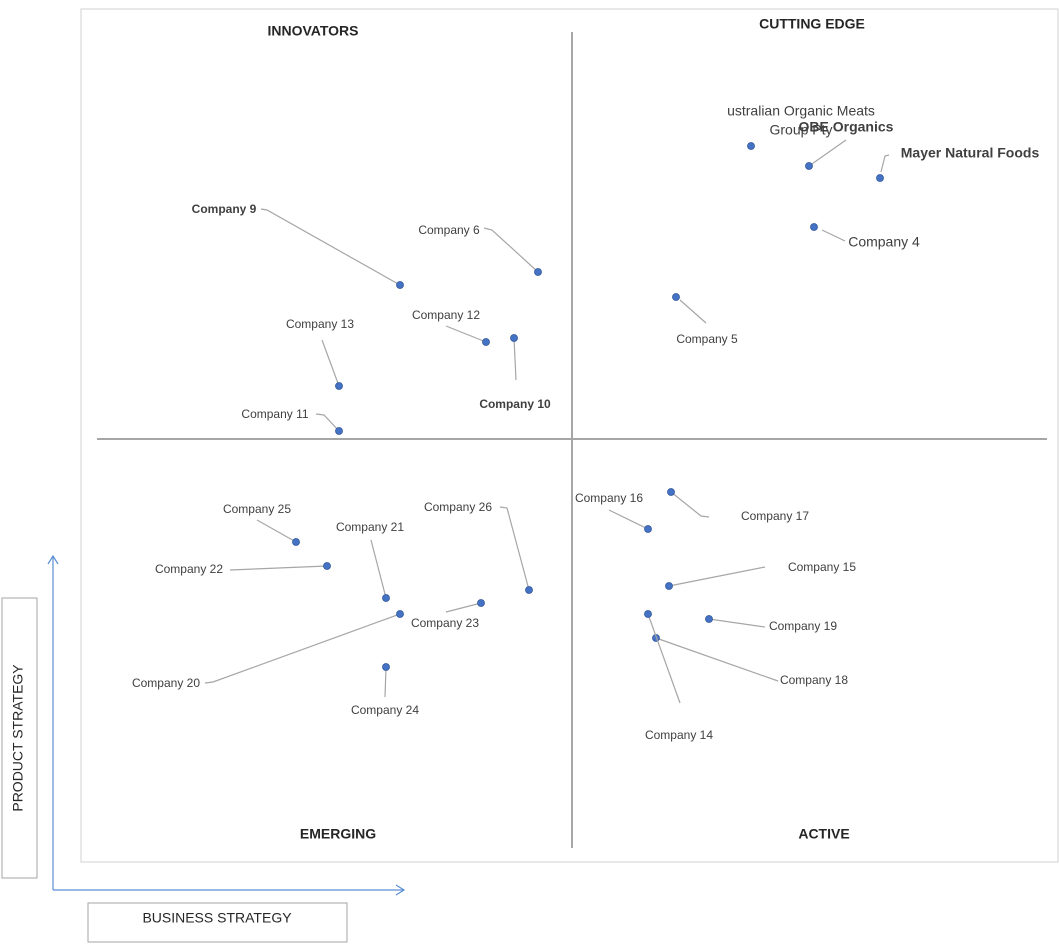 Image resolution: width=1059 pixels, height=944 pixels. I want to click on company-label: Company 6, so click(449, 230).